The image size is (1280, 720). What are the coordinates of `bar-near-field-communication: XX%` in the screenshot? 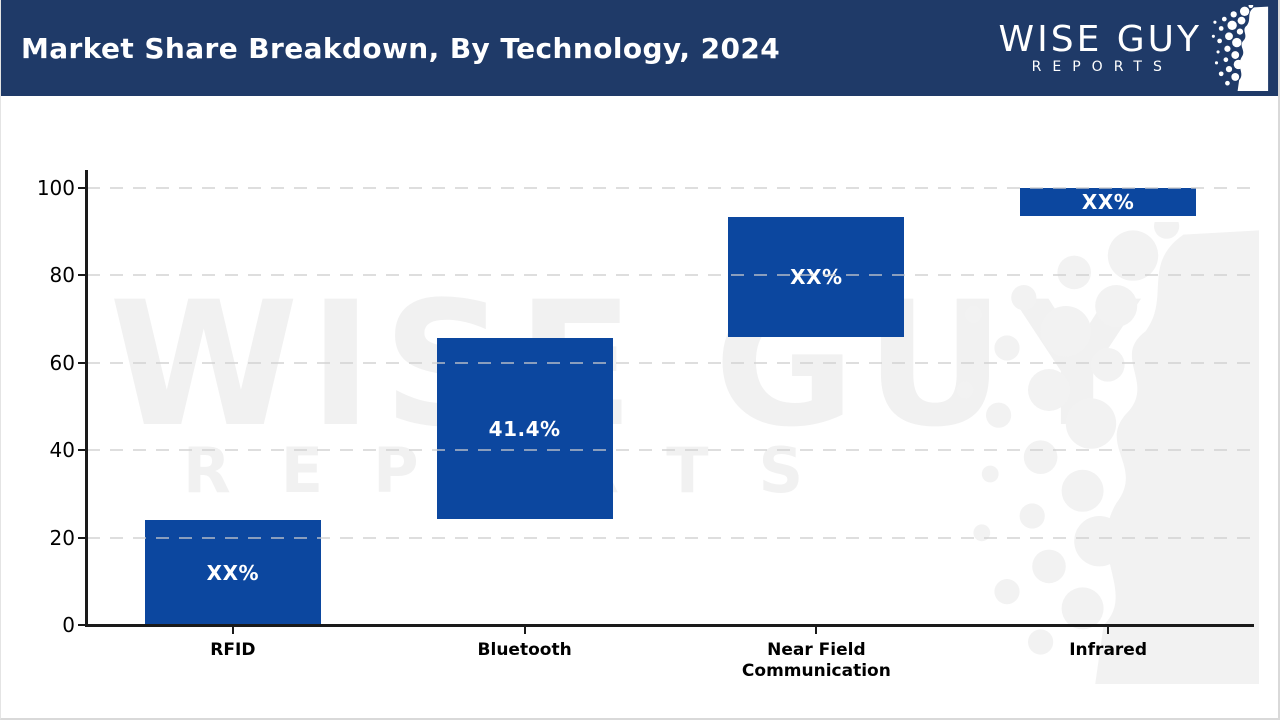 It's located at (816, 277).